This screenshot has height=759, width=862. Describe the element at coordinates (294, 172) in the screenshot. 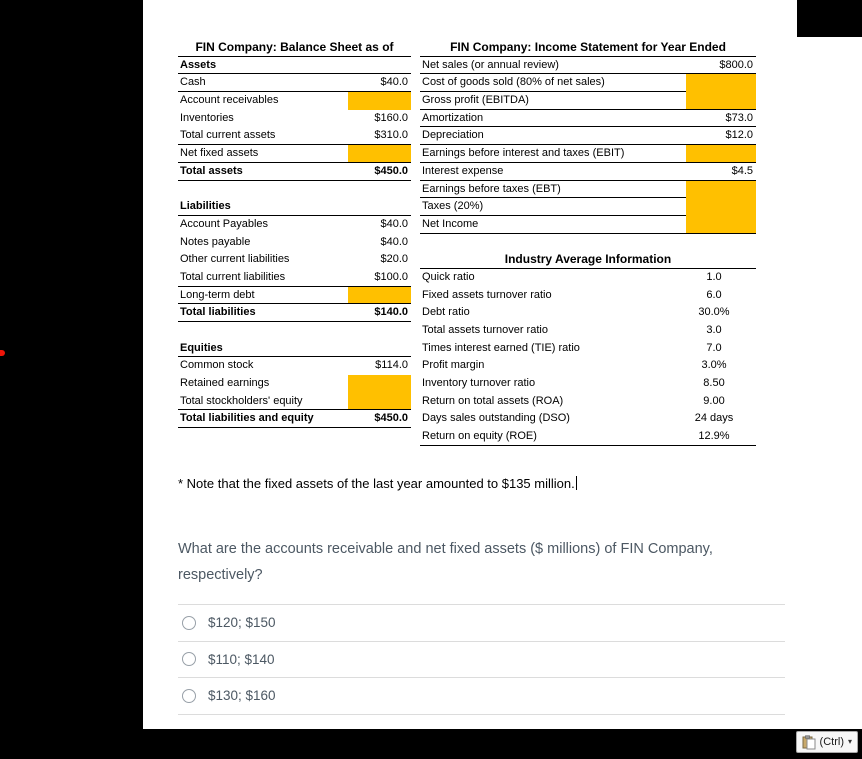

I see `table-row: Total assets $450.0` at that location.